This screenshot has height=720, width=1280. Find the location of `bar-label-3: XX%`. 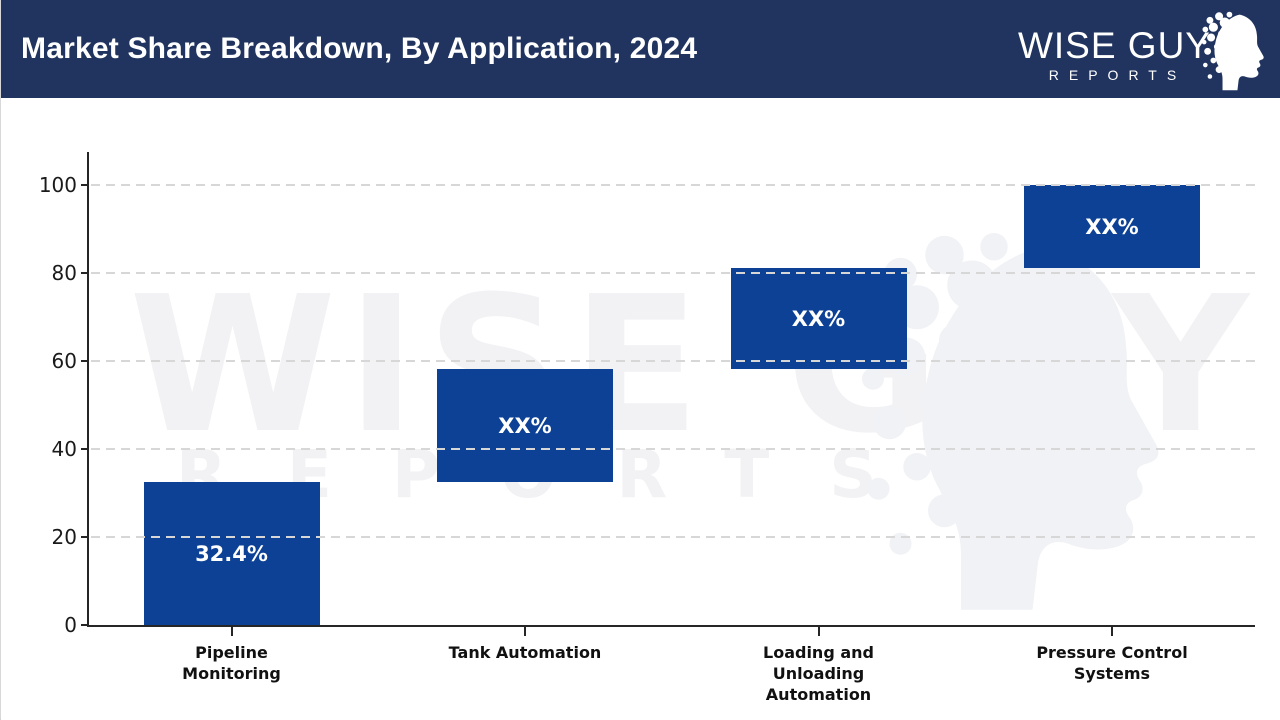

bar-label-3: XX% is located at coordinates (1112, 226).